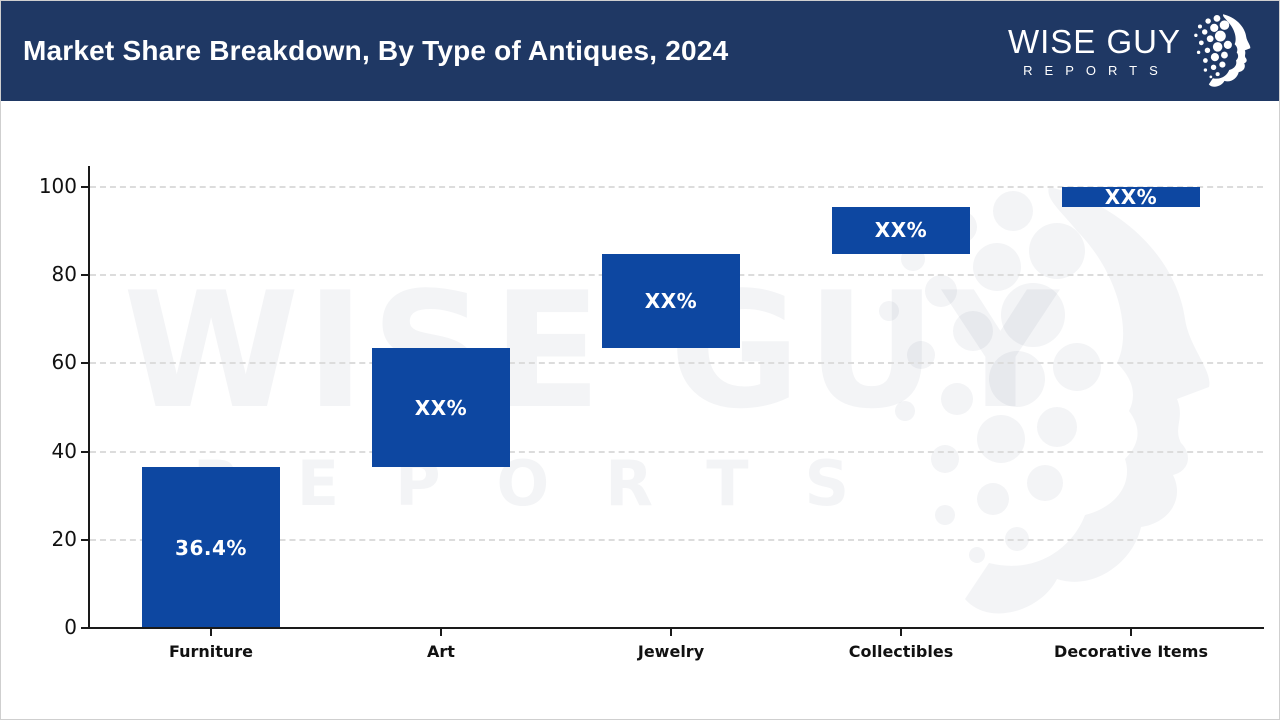 The width and height of the screenshot is (1280, 720). I want to click on x-tick-label-1: Art, so click(441, 651).